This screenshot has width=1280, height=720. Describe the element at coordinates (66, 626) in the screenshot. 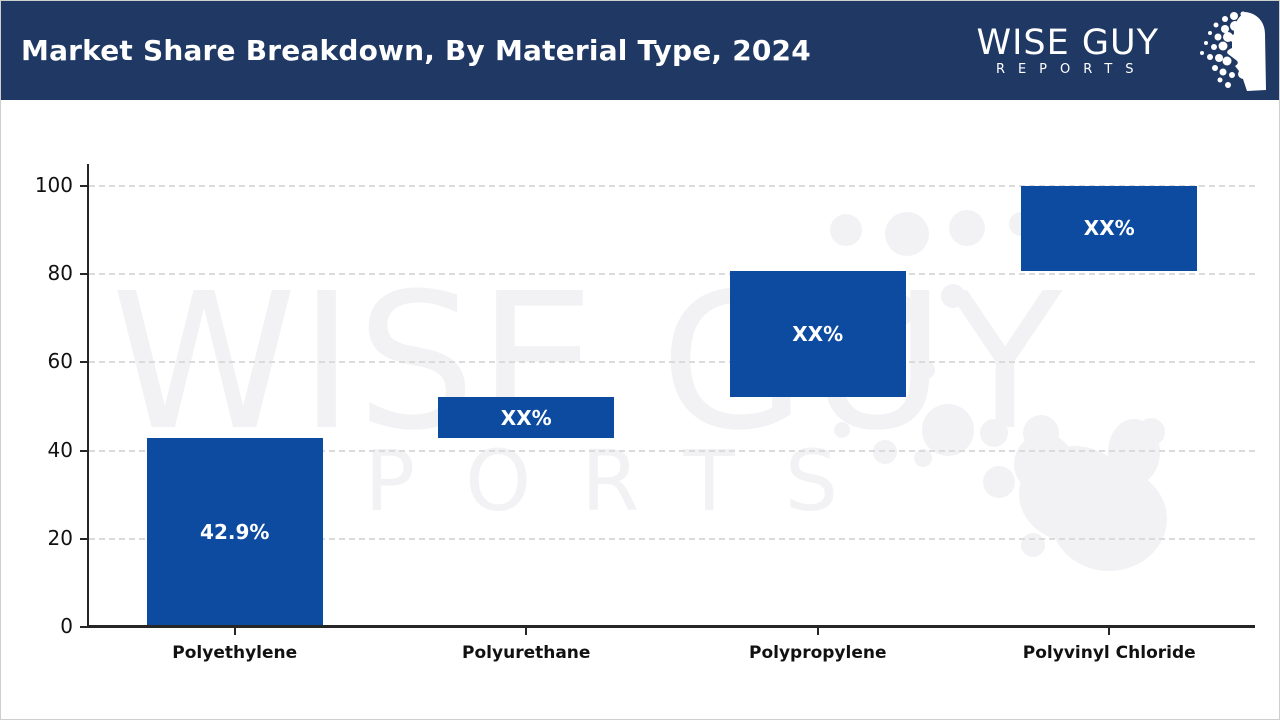

I see `y-tick-label: 0` at that location.